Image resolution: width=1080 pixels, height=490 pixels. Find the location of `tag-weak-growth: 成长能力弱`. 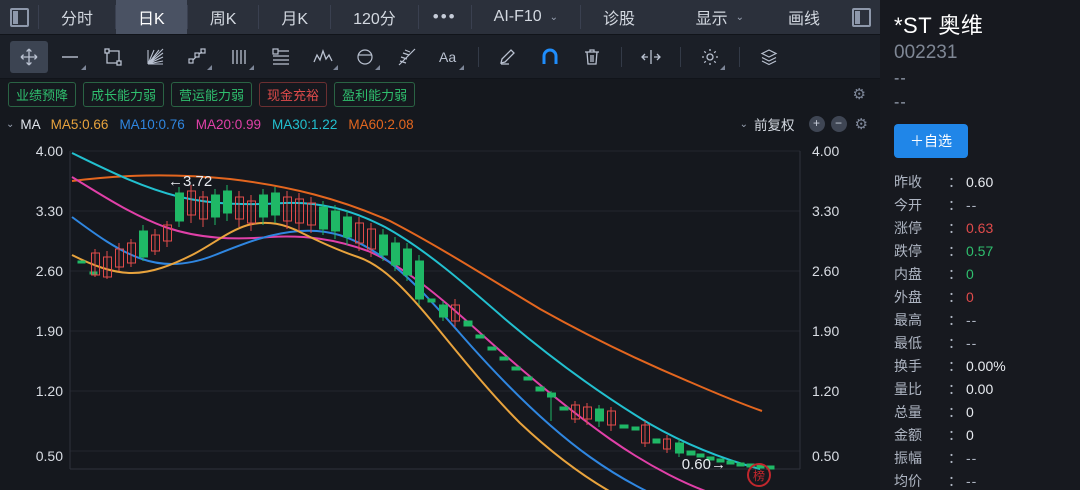

tag-weak-growth: 成长能力弱 is located at coordinates (124, 94).